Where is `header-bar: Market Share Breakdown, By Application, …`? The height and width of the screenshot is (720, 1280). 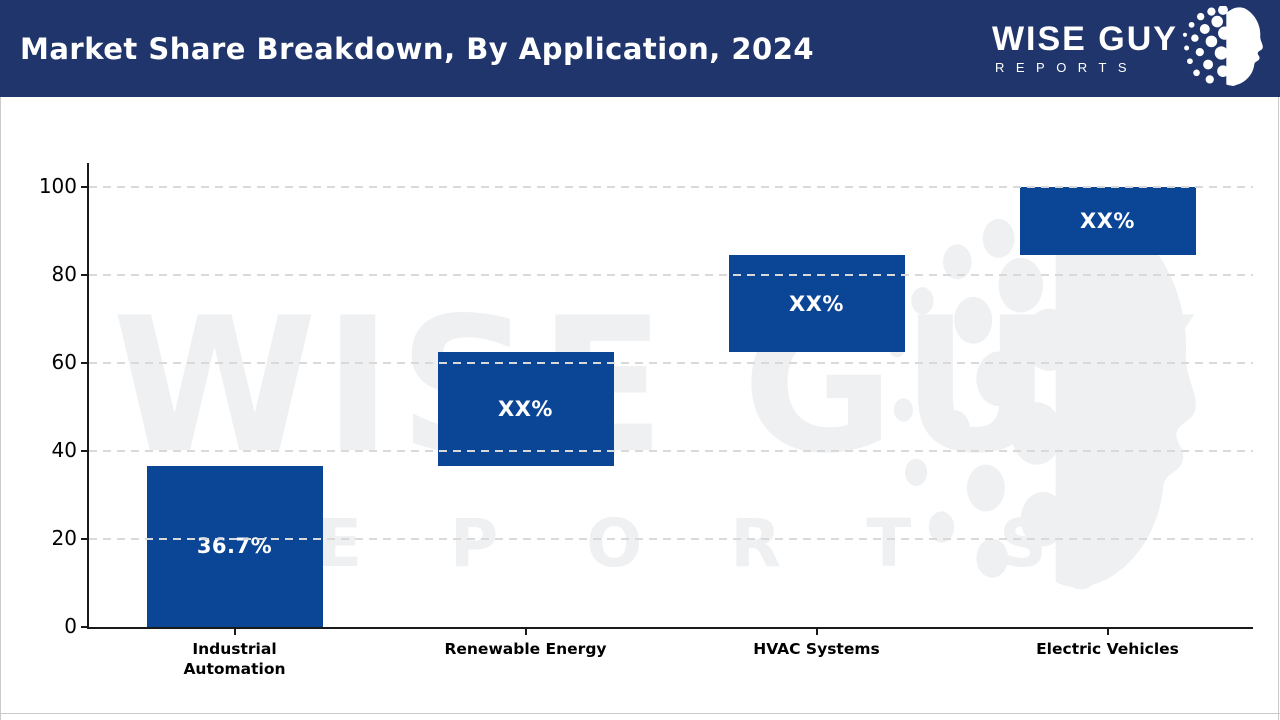 header-bar: Market Share Breakdown, By Application, … is located at coordinates (640, 48).